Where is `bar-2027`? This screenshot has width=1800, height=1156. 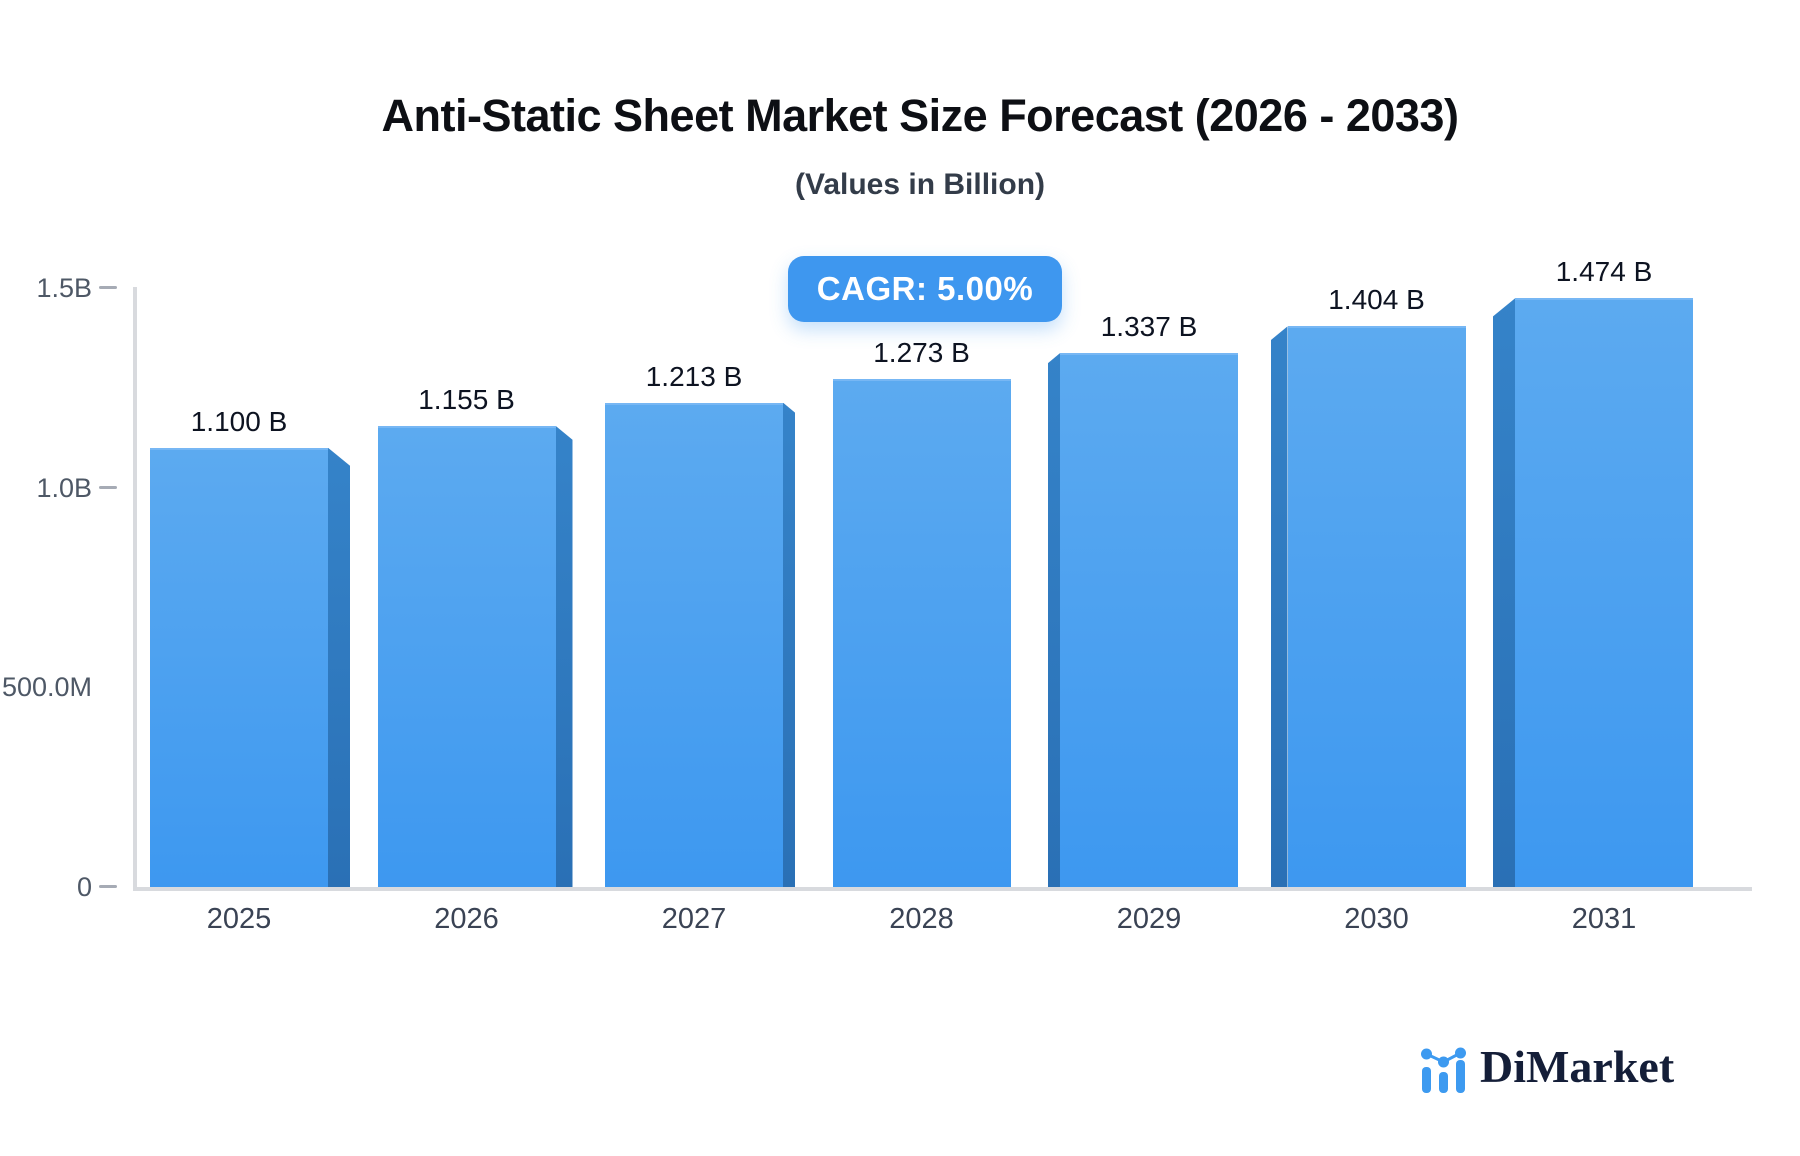
bar-2027 is located at coordinates (694, 645).